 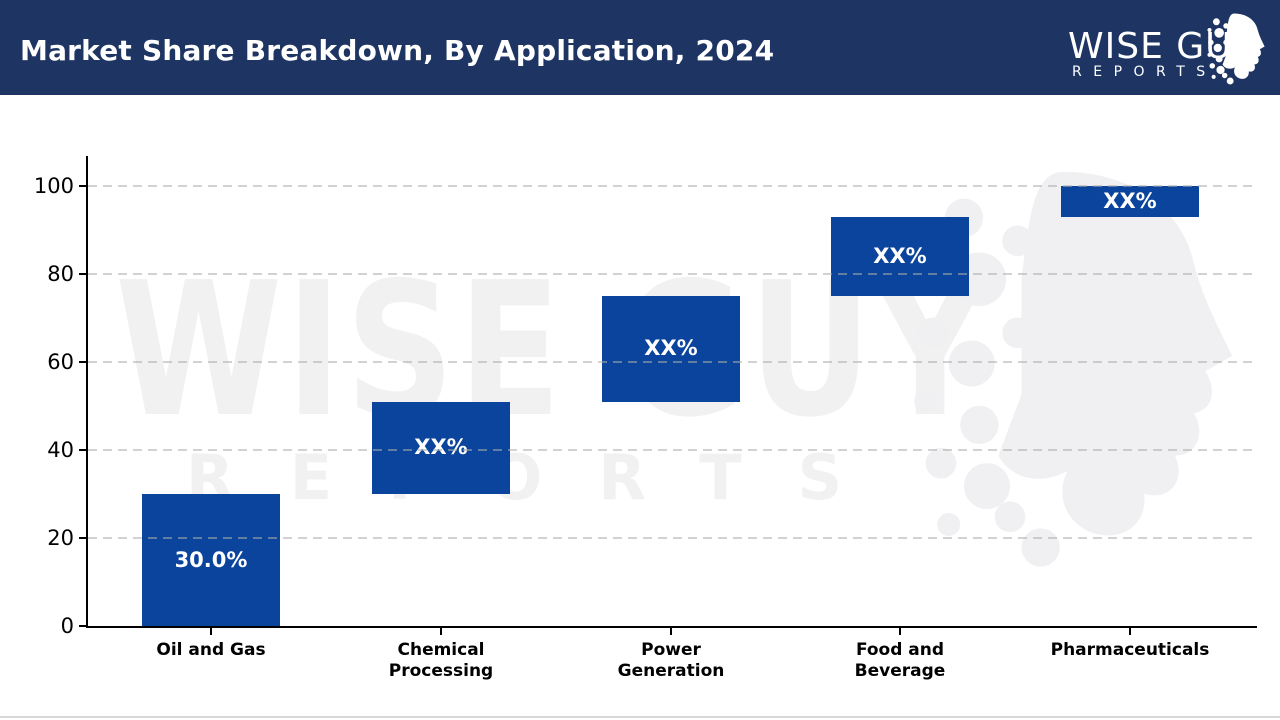 I want to click on y-tick-label-80: 80, so click(x=60, y=274).